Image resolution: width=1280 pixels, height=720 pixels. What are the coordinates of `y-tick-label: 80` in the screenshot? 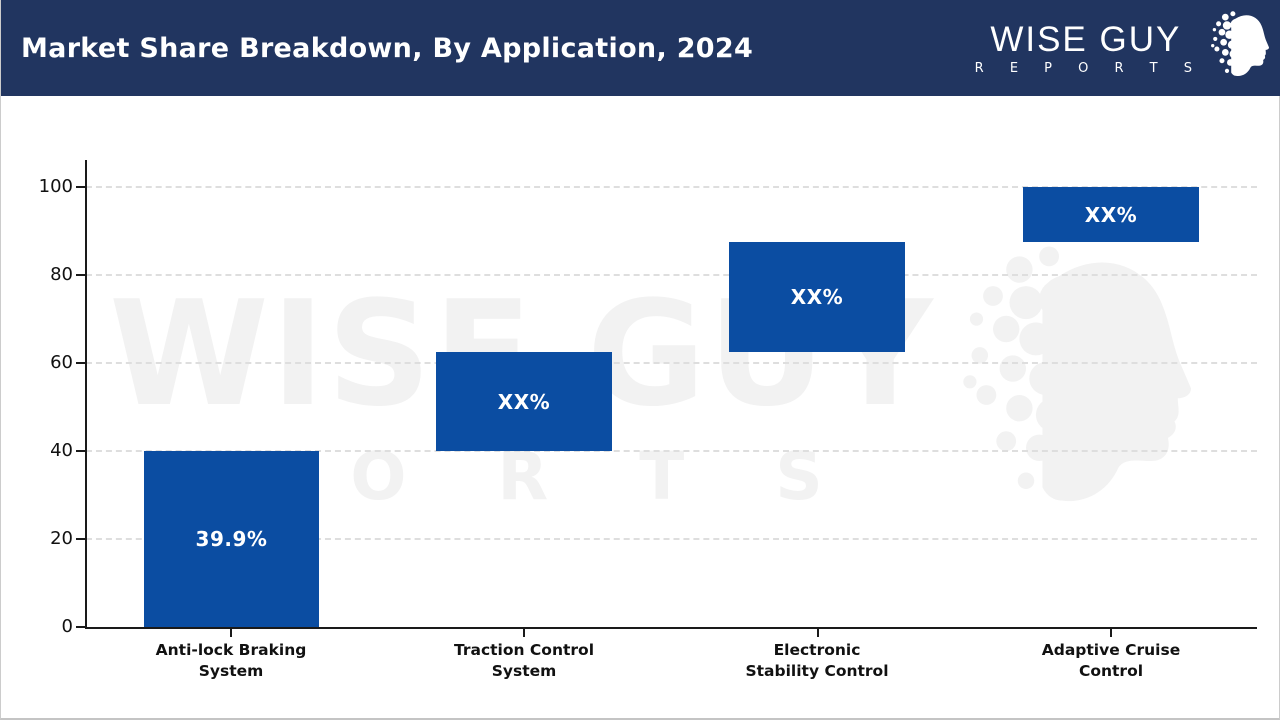 It's located at (61, 274).